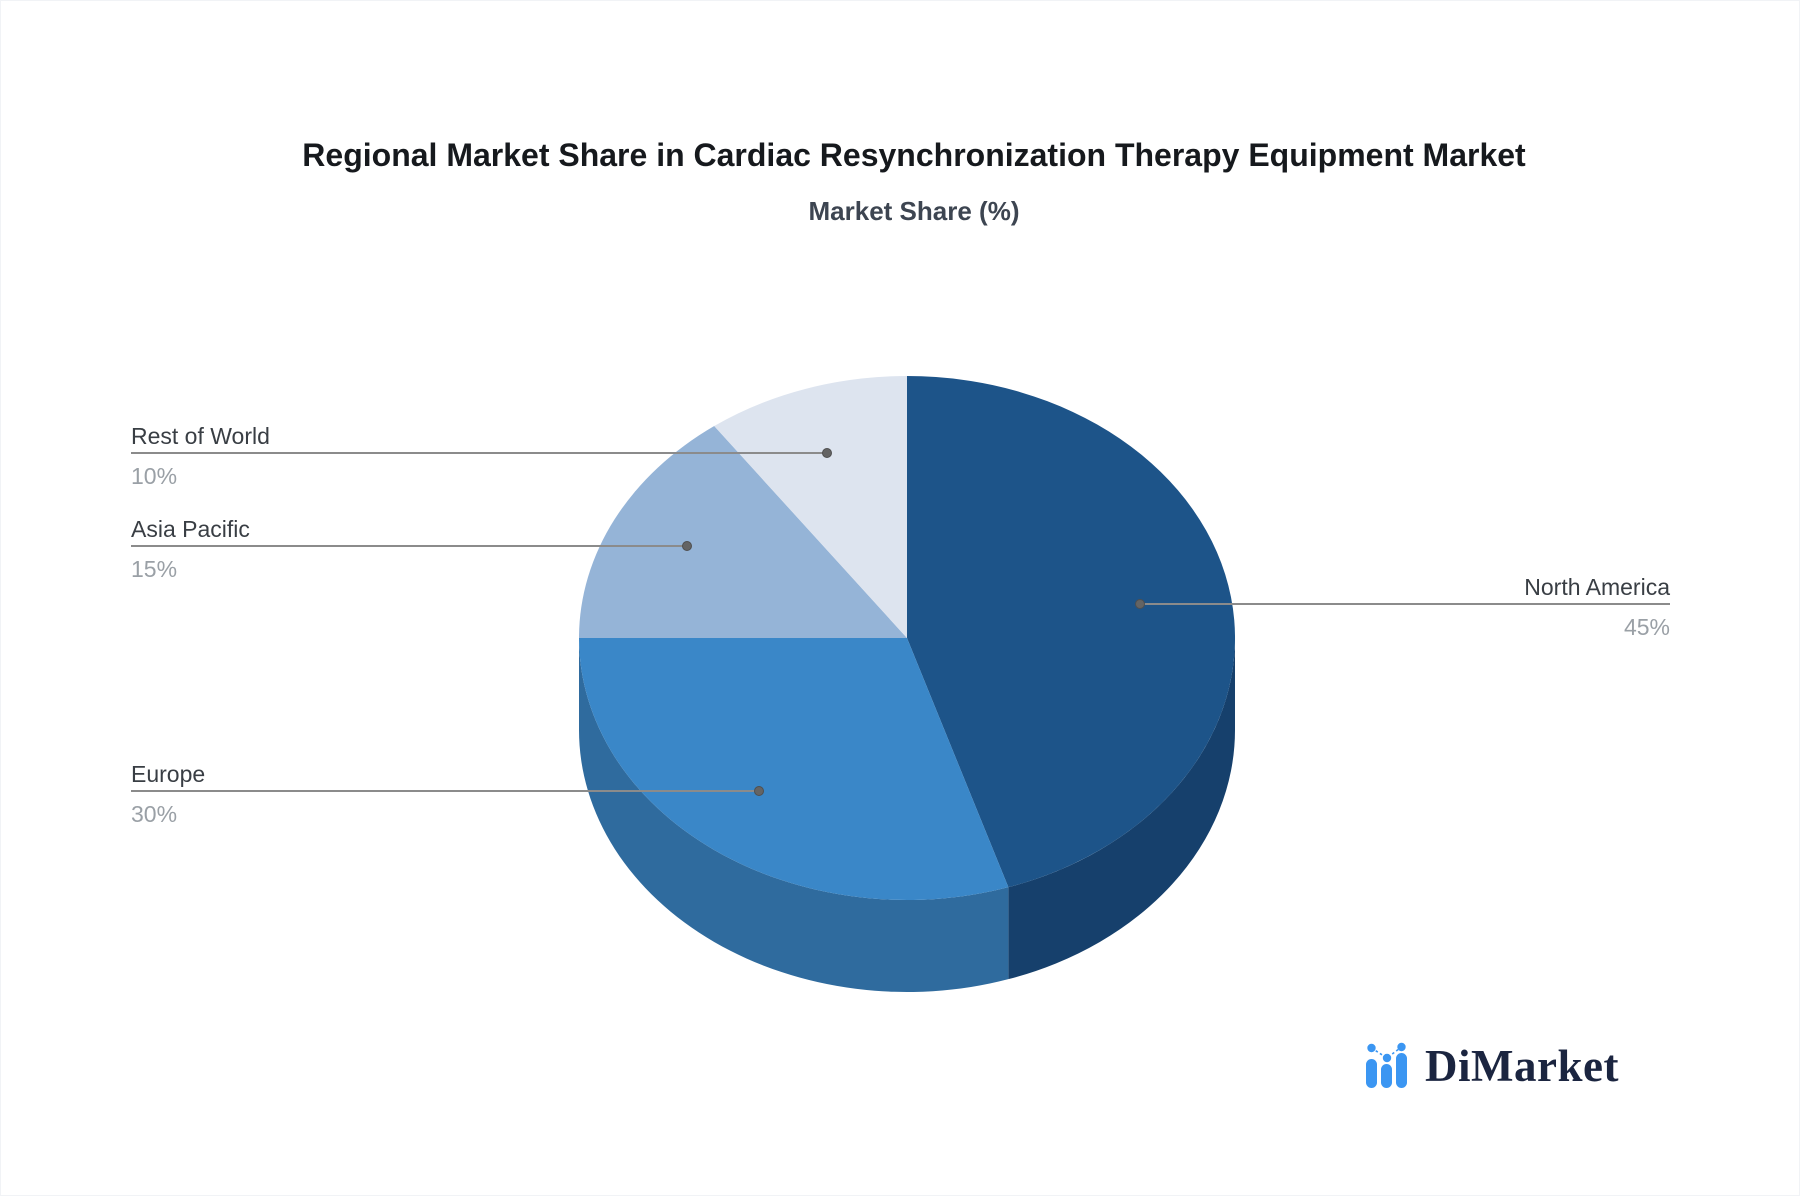 The width and height of the screenshot is (1800, 1201). What do you see at coordinates (810, 507) in the screenshot?
I see `pie-slice-rest-of-world` at bounding box center [810, 507].